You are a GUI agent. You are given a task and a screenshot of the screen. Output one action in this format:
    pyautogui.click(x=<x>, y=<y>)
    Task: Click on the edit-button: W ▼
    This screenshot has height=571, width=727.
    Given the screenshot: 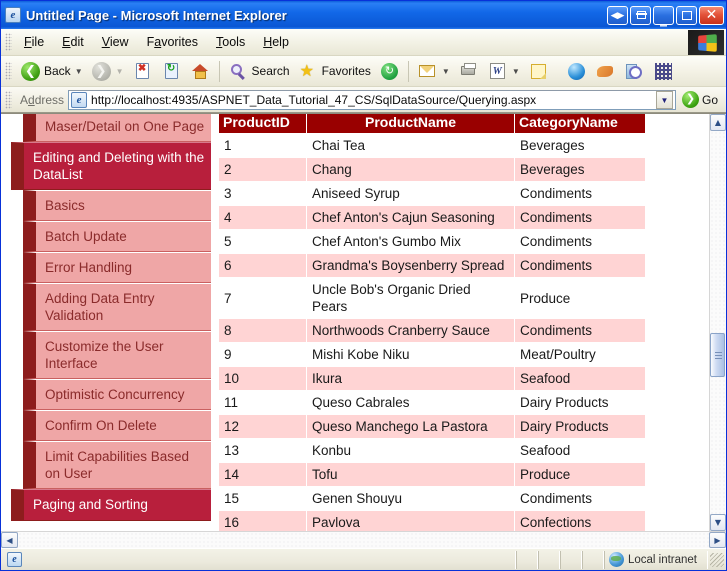 What is the action you would take?
    pyautogui.click(x=503, y=71)
    